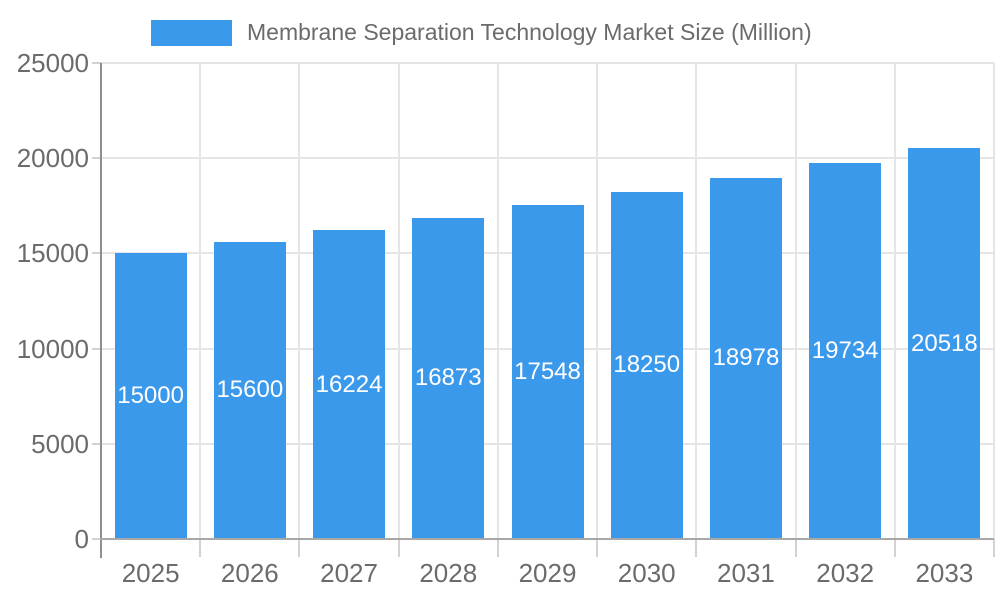  I want to click on bar-value-label: 16224, so click(349, 384).